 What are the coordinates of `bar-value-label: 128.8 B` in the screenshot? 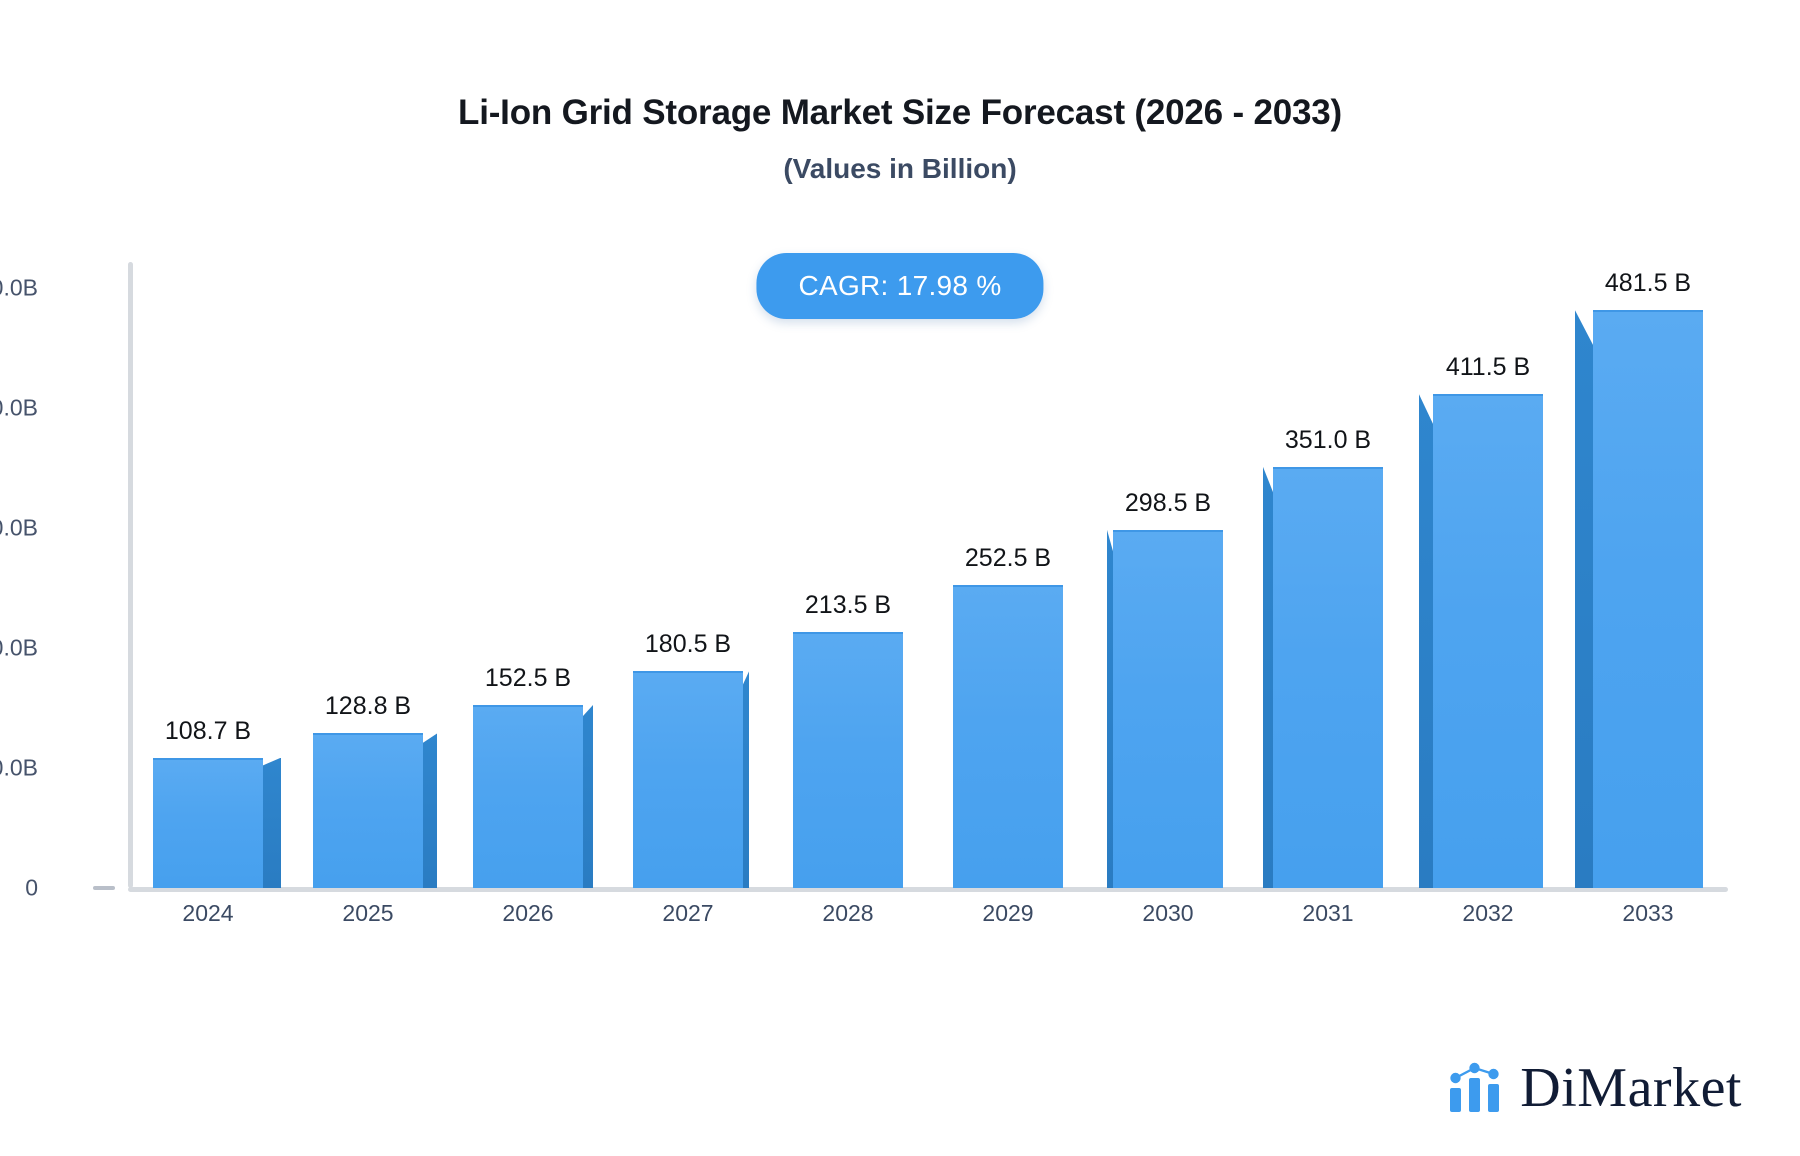 It's located at (368, 706).